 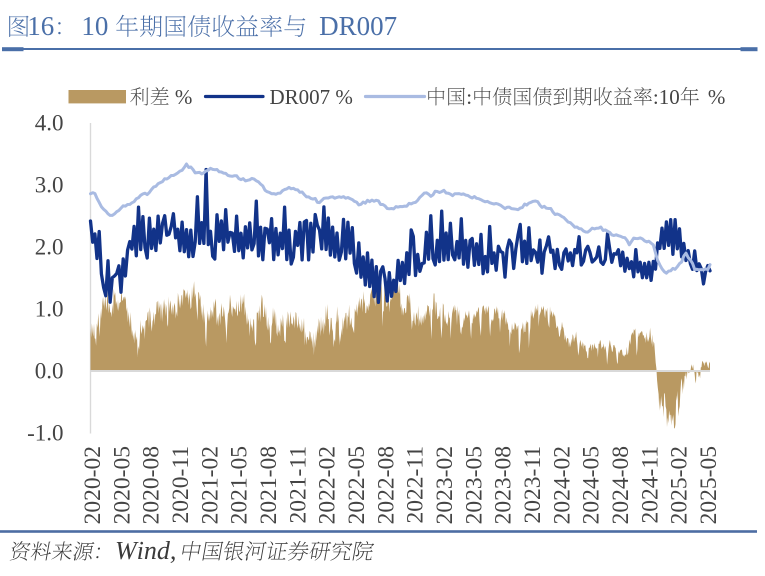 I want to click on svg-text: 2022-08, so click(x=386, y=485).